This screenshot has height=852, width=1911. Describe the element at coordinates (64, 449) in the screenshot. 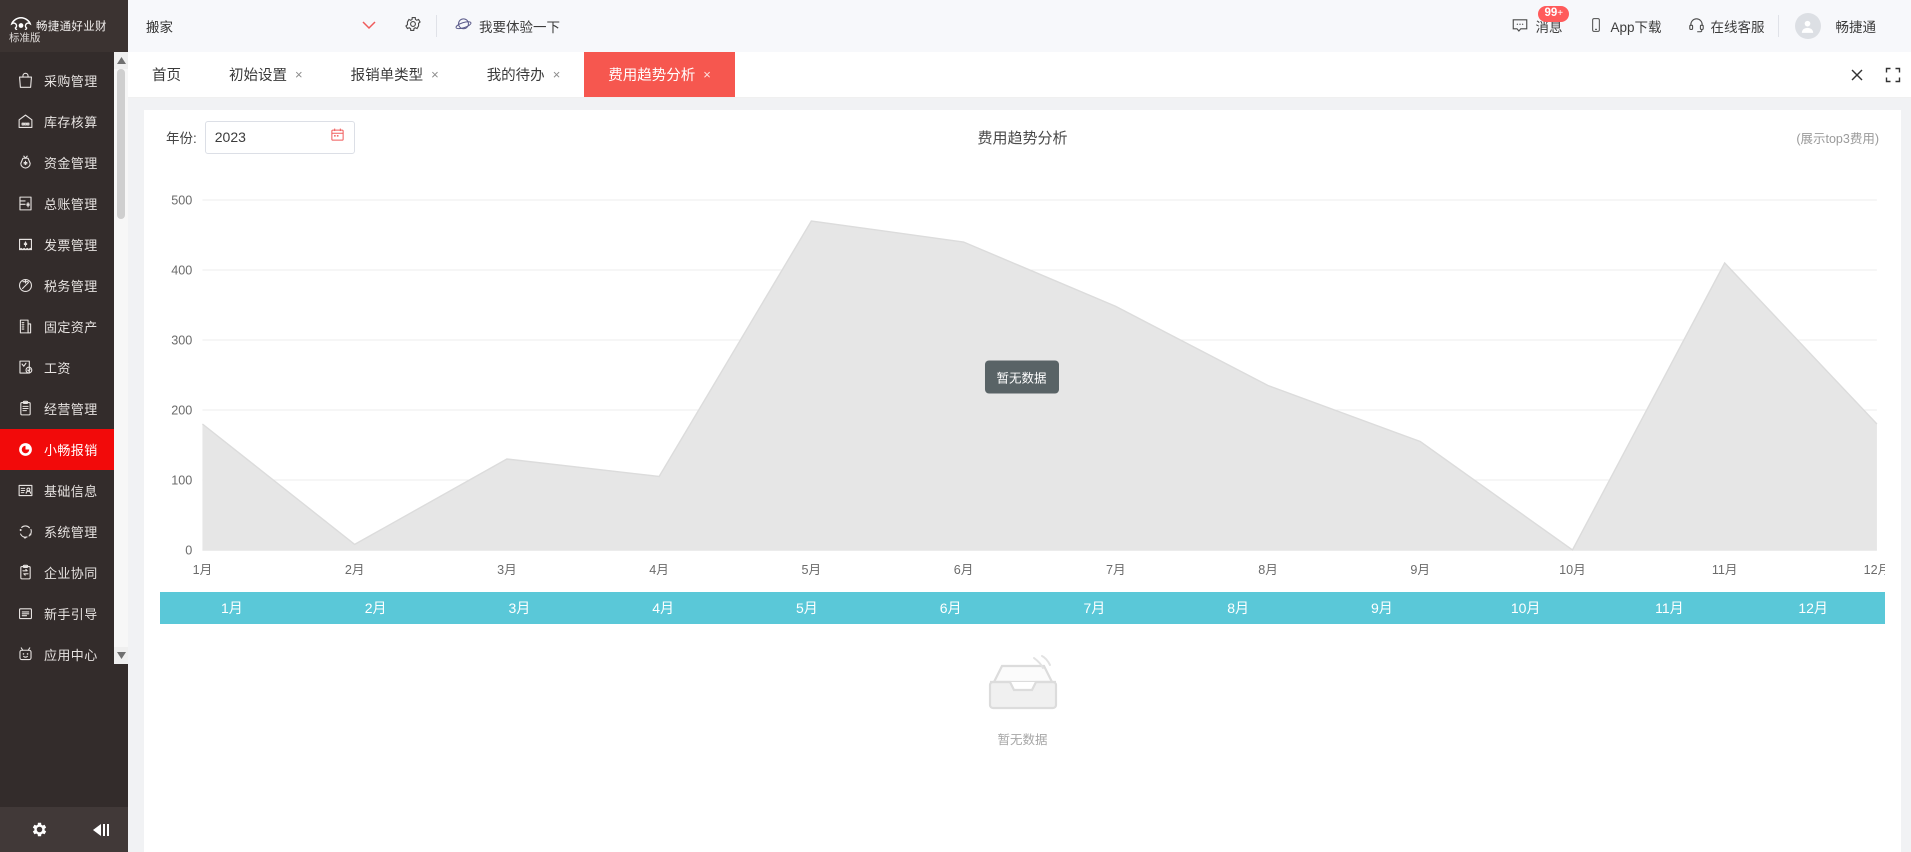

I see `sidebar-item-10: 小畅报销` at that location.